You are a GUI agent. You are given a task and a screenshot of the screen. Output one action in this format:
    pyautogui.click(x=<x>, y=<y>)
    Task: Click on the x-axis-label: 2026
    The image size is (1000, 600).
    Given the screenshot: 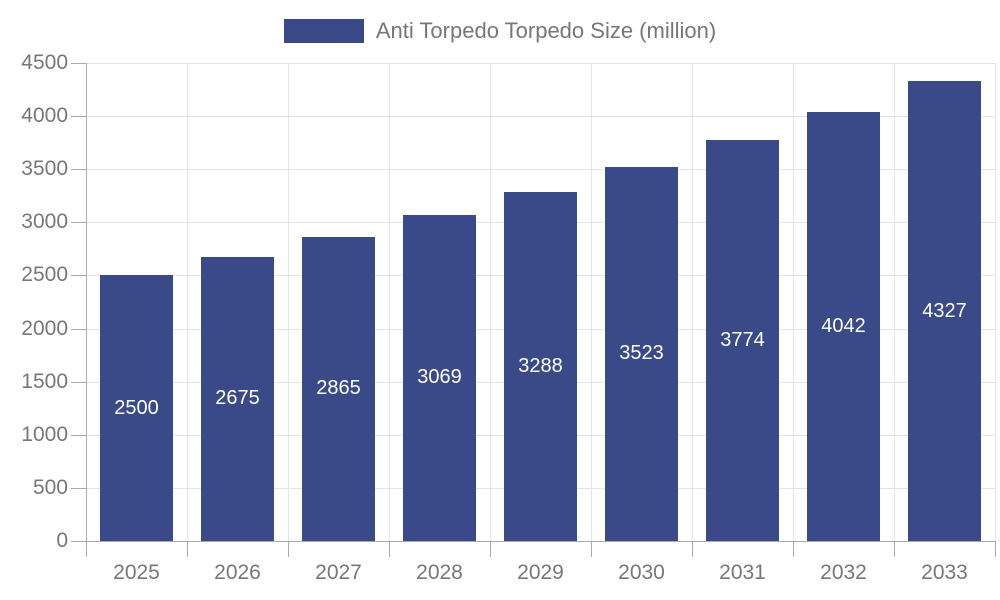 What is the action you would take?
    pyautogui.click(x=237, y=572)
    